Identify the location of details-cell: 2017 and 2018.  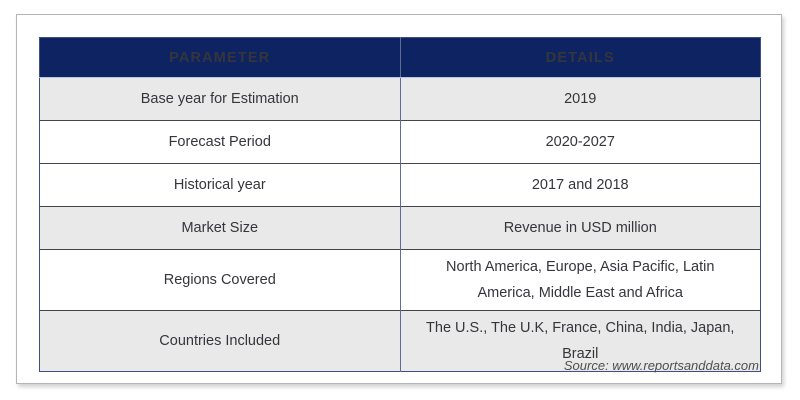
(580, 185).